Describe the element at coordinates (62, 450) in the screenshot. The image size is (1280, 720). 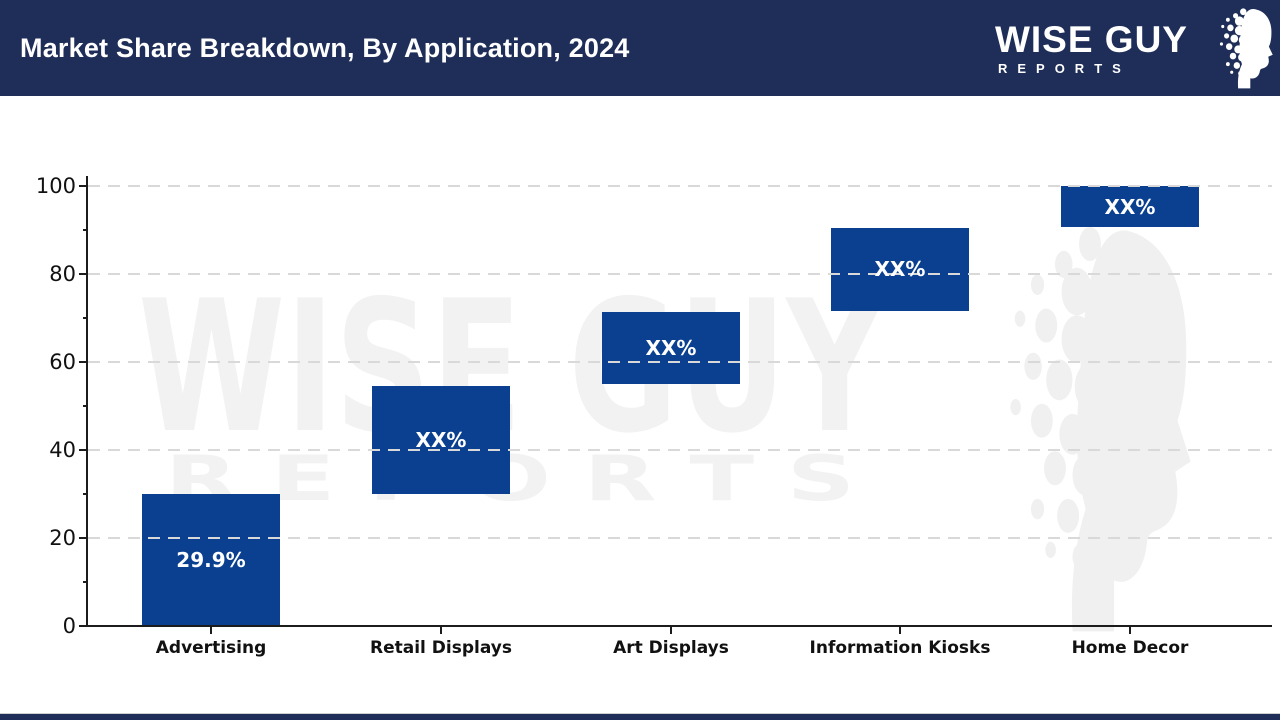
I see `y-tick-label: 40` at that location.